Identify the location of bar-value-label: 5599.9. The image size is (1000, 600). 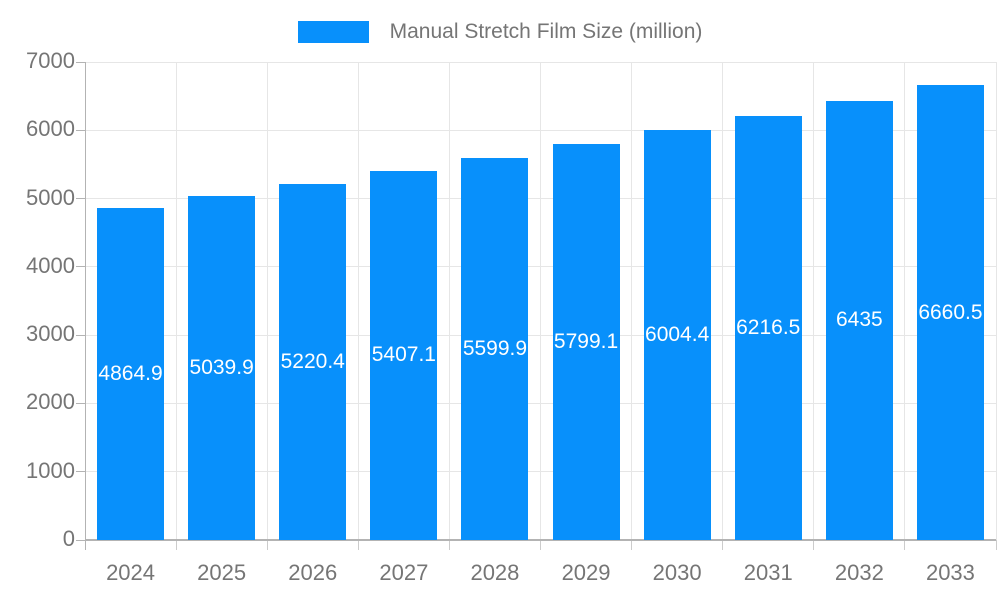
(495, 348).